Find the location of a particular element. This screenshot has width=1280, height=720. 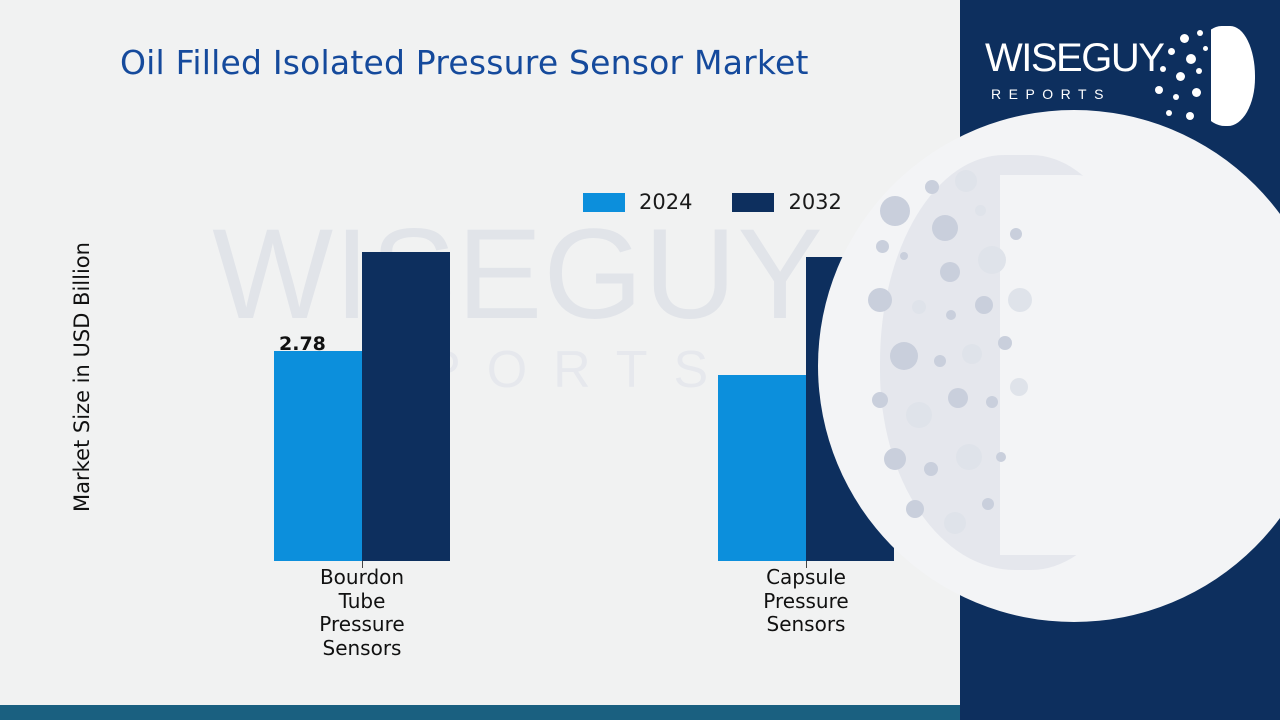

x-axis-label-bourdon-tube-pressure-sensors: Bourdon Tube Pressure Sensors is located at coordinates (362, 612).